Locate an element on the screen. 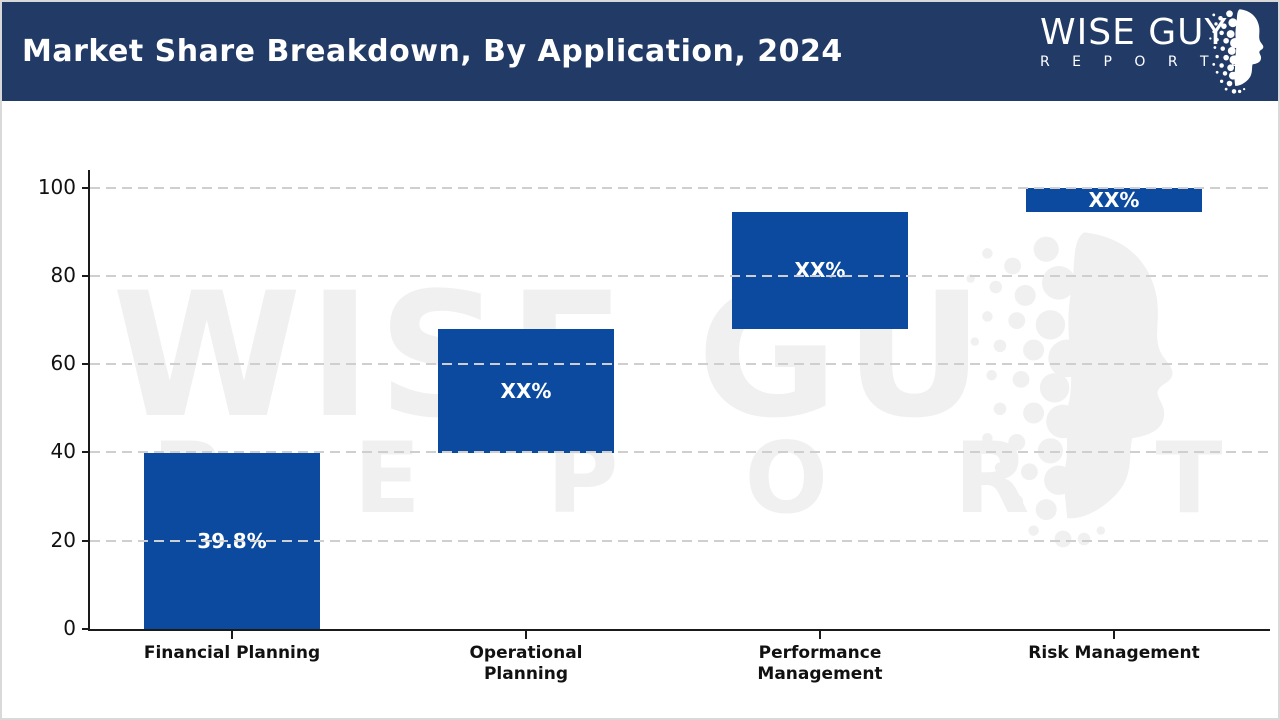 The width and height of the screenshot is (1280, 720). category-label-2: Operational Planning is located at coordinates (526, 664).